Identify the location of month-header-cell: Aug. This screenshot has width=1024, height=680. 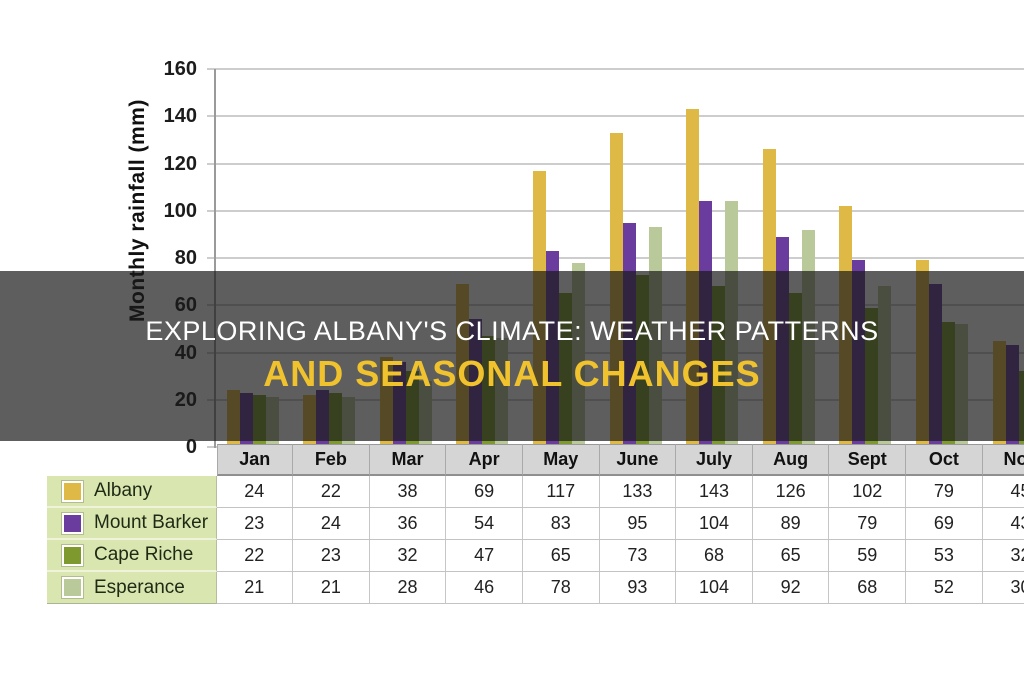
(791, 460).